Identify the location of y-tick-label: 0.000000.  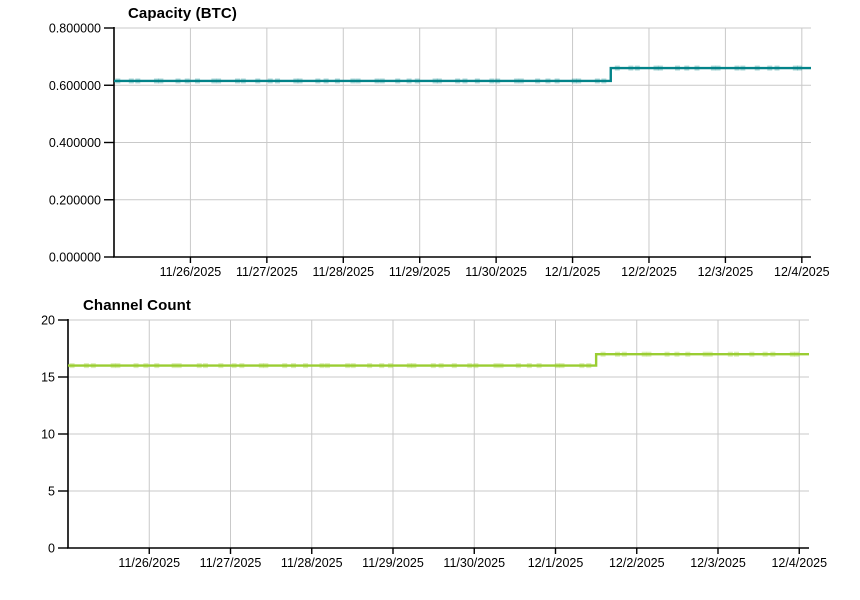
(75, 258).